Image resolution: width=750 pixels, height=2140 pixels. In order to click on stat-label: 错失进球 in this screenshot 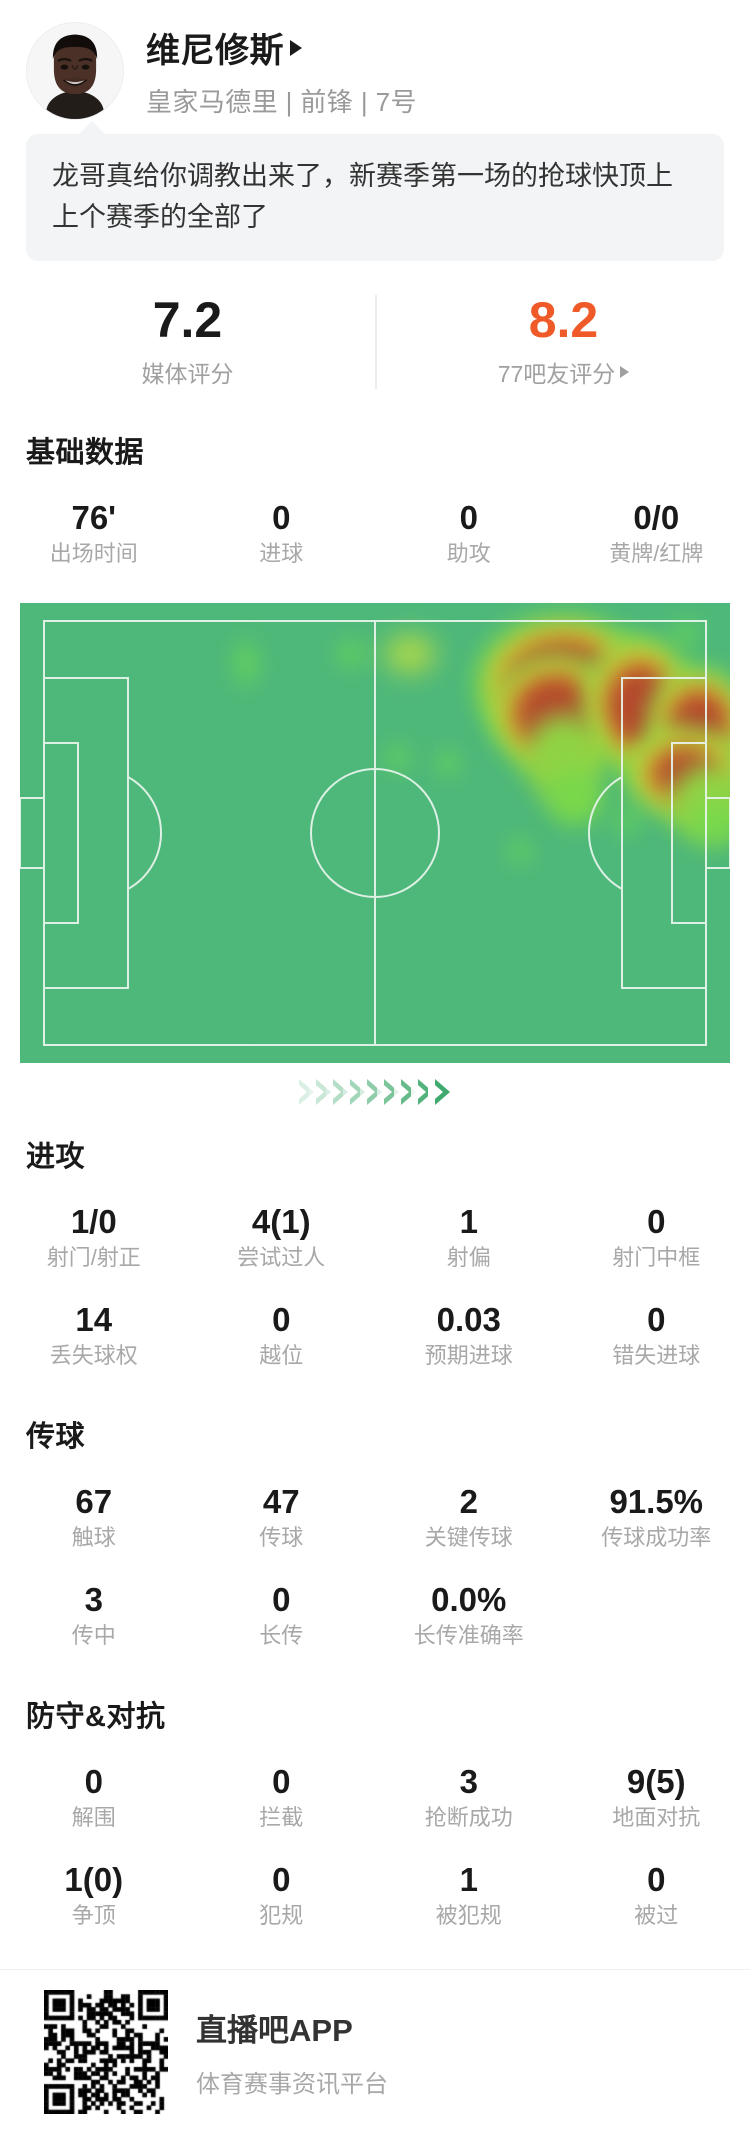, I will do `click(656, 1356)`.